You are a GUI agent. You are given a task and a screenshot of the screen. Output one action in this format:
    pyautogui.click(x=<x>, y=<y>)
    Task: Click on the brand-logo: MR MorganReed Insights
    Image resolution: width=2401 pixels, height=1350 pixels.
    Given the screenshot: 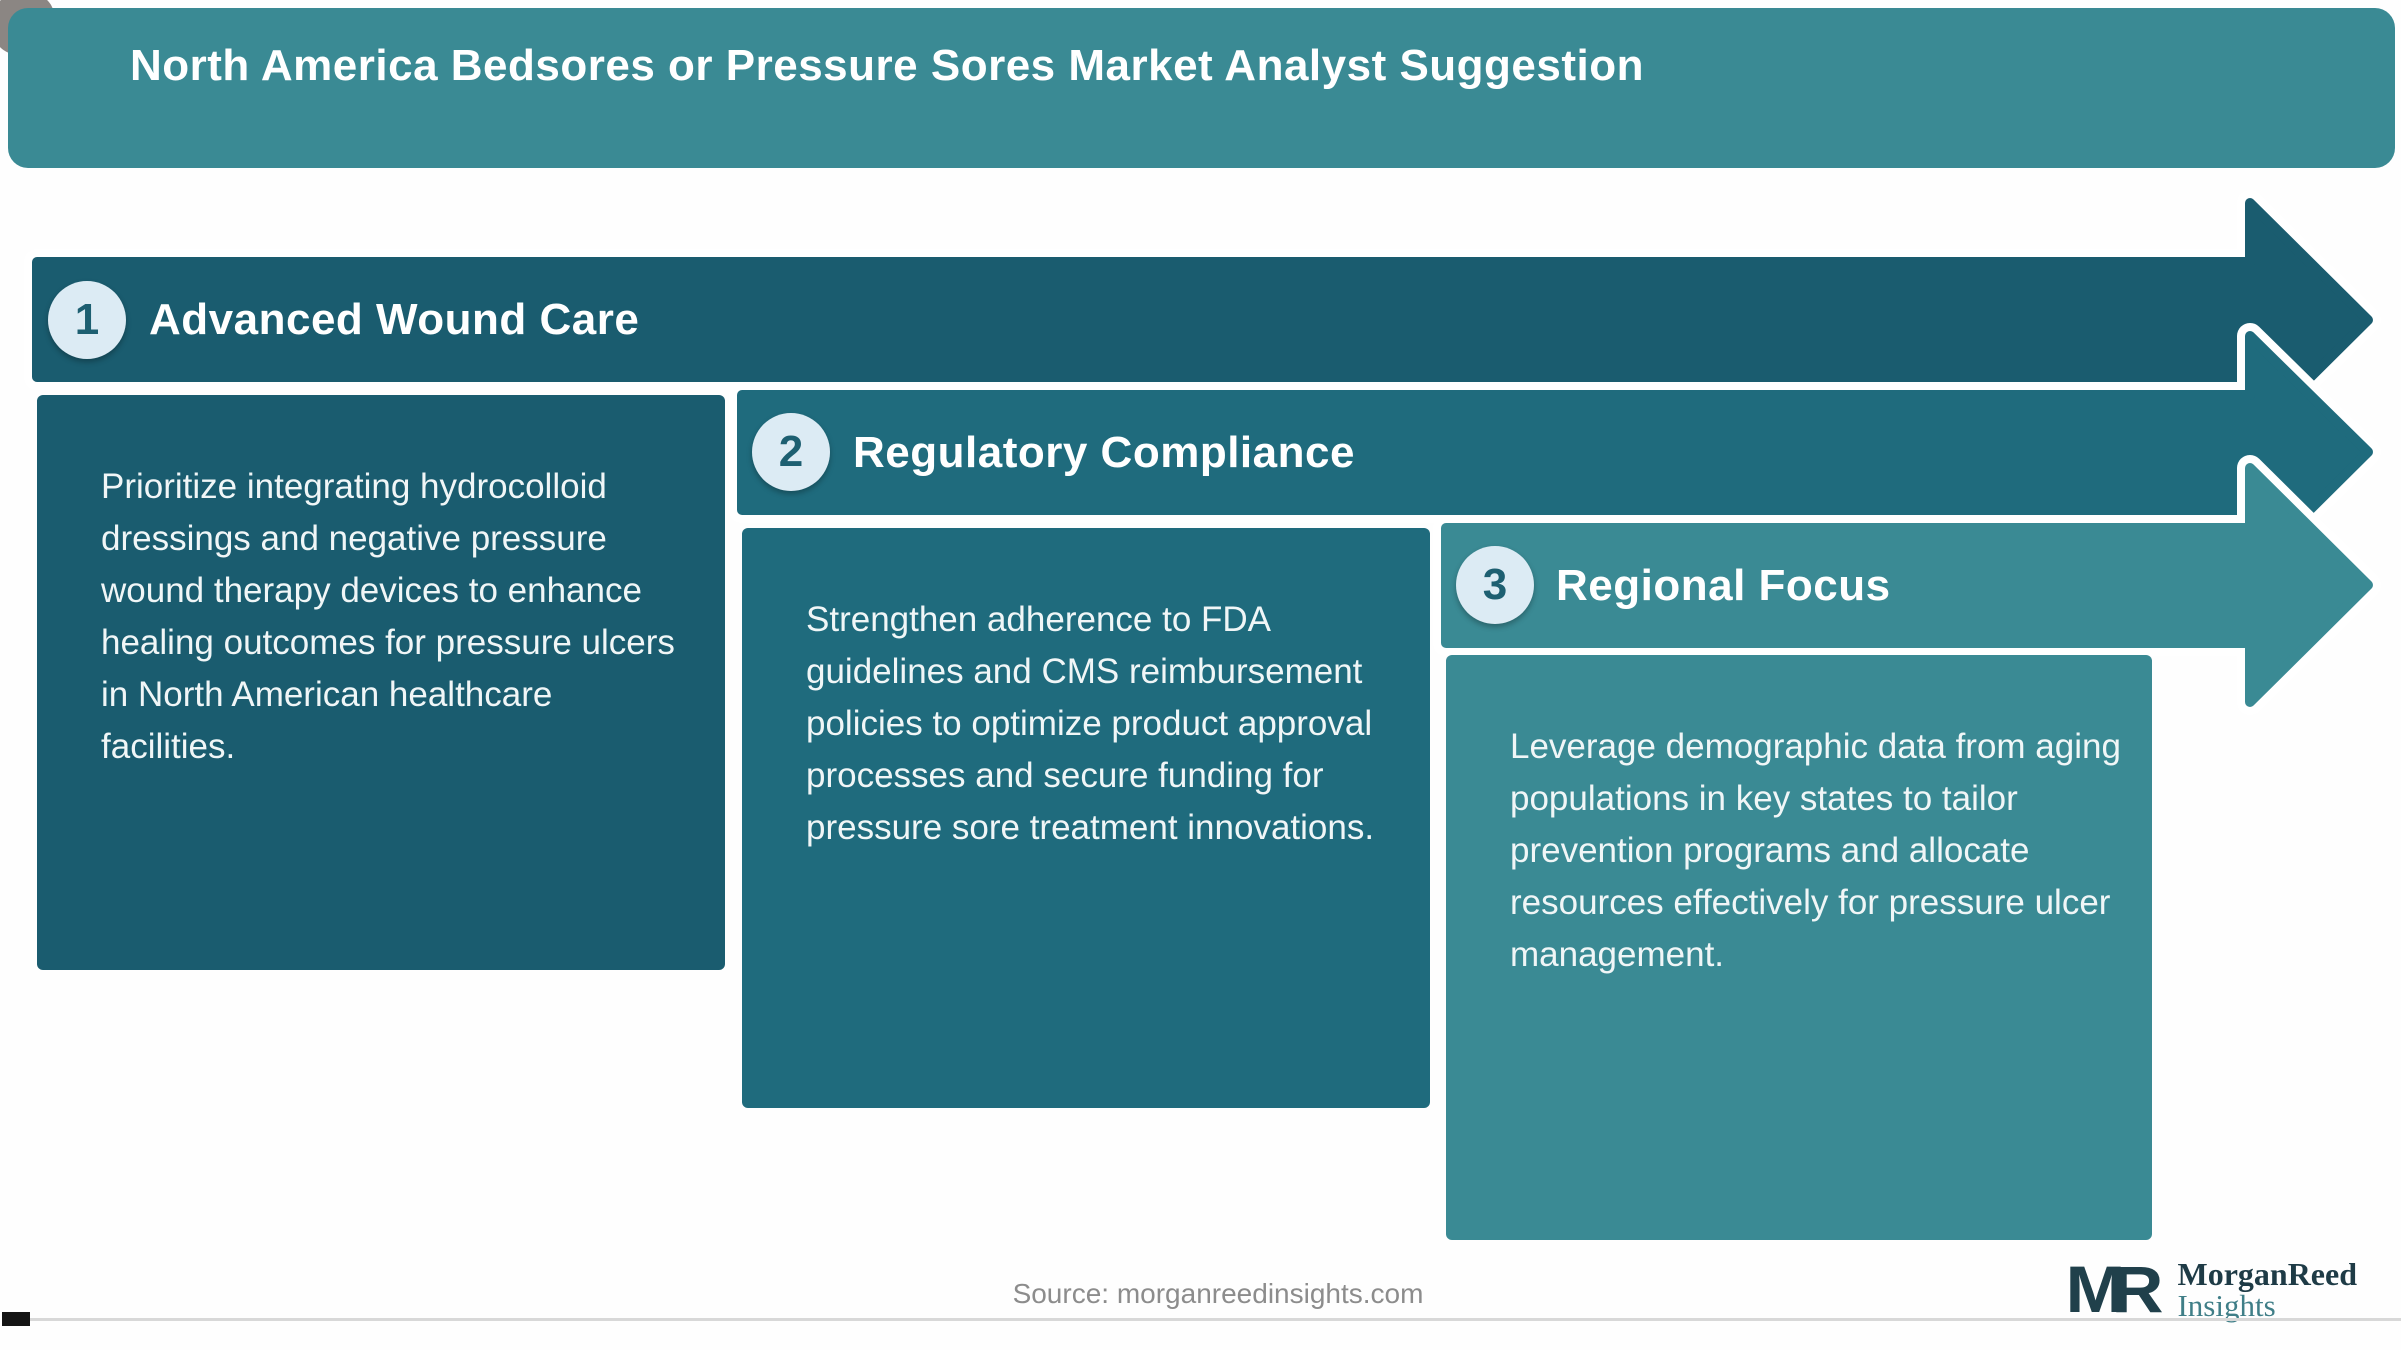 What is the action you would take?
    pyautogui.click(x=2211, y=1290)
    